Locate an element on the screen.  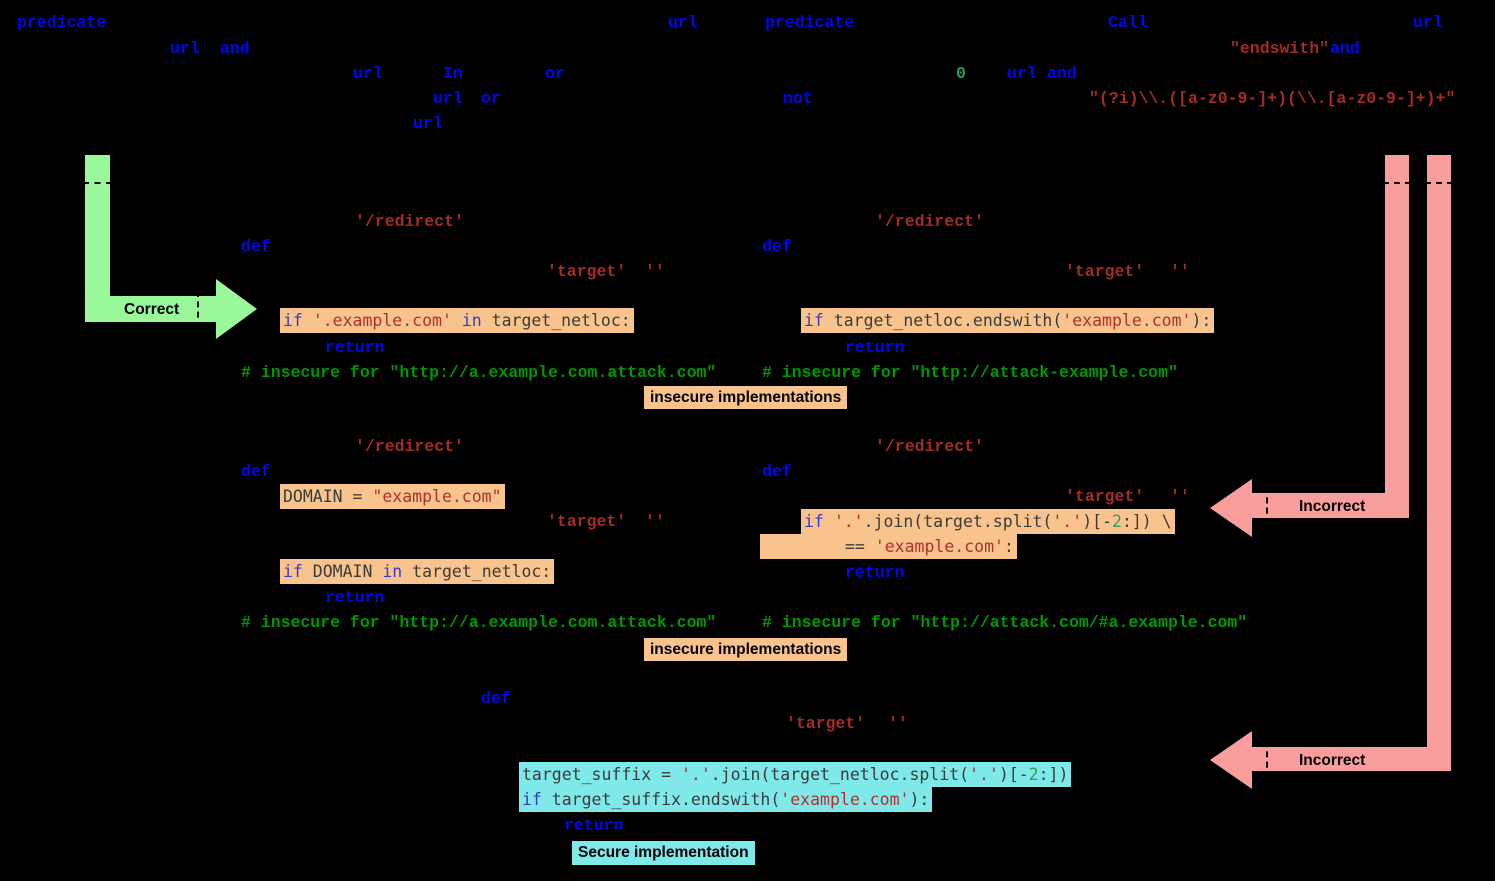
code-segment: target_suffix = is located at coordinates (601, 774).